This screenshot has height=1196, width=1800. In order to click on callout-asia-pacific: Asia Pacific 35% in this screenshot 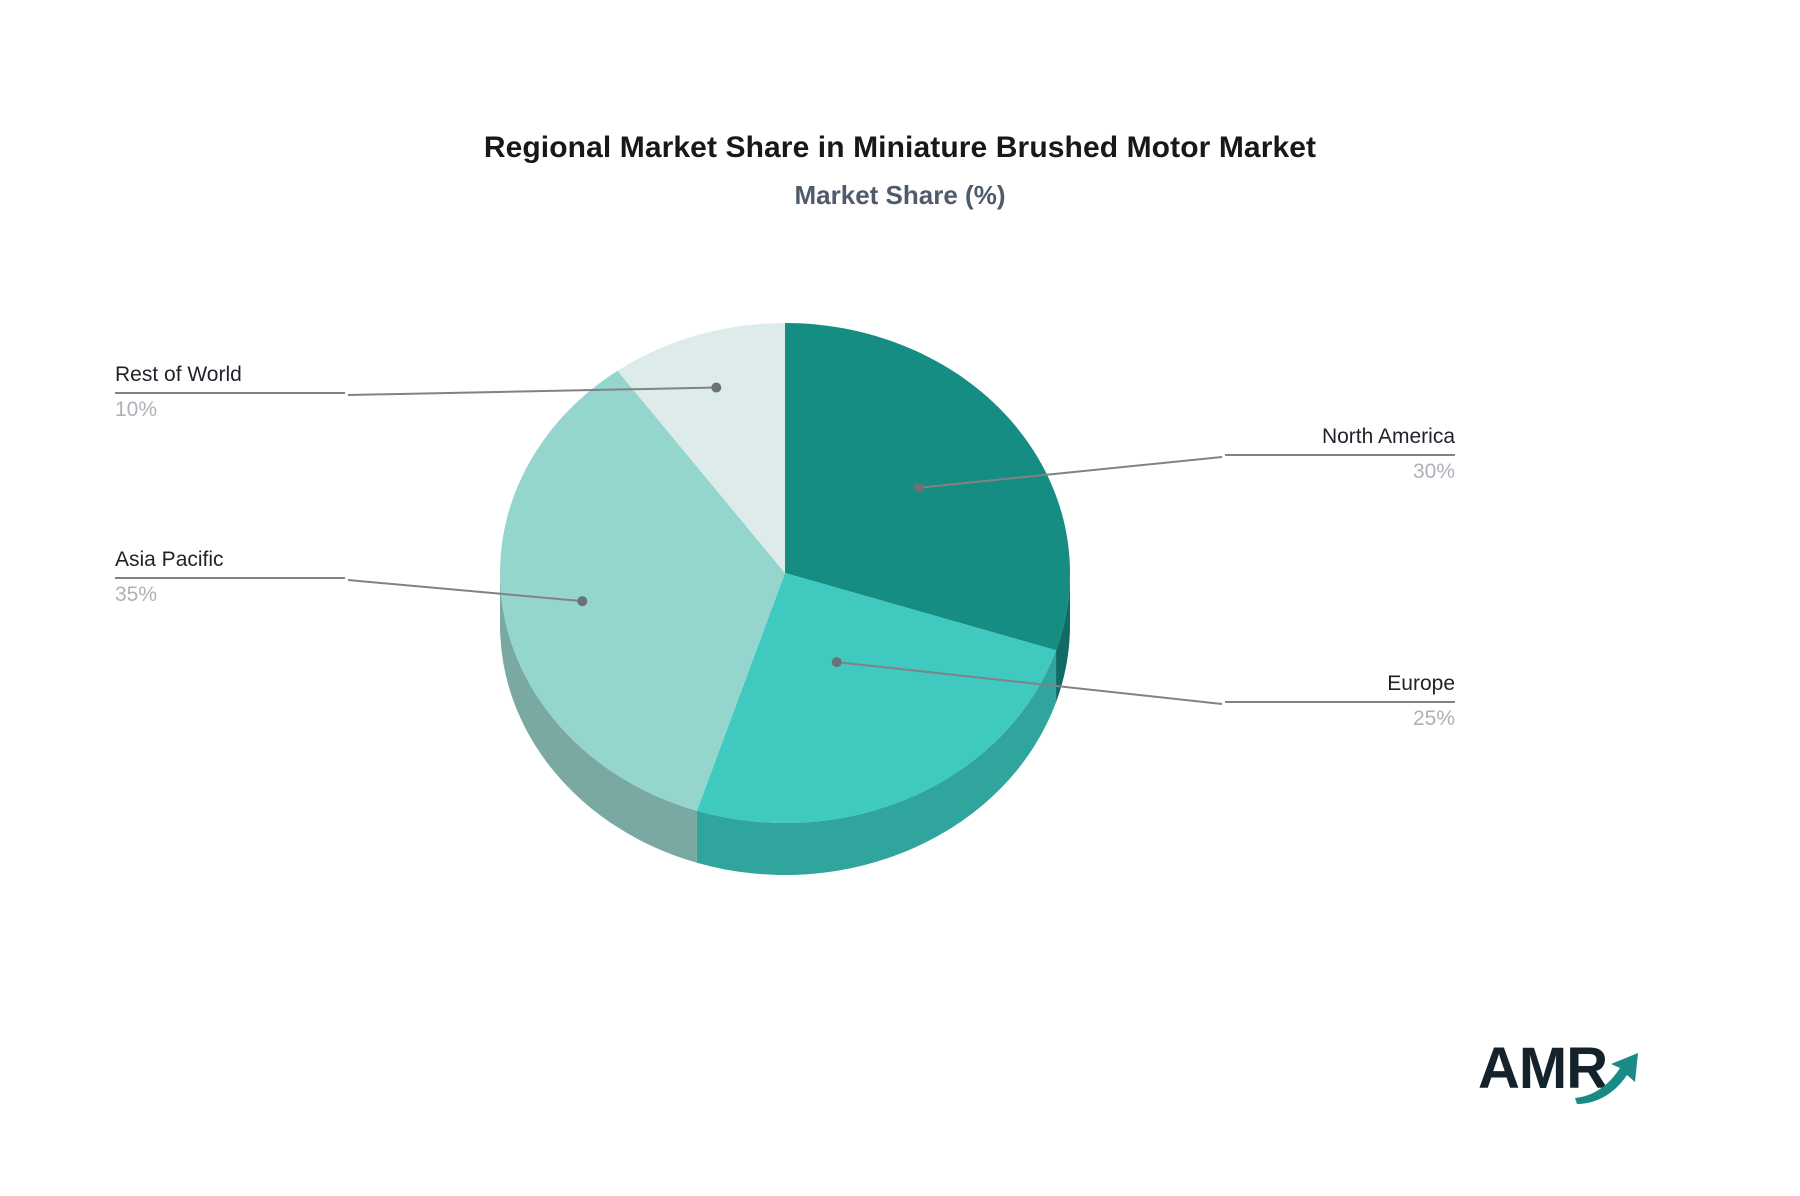, I will do `click(230, 578)`.